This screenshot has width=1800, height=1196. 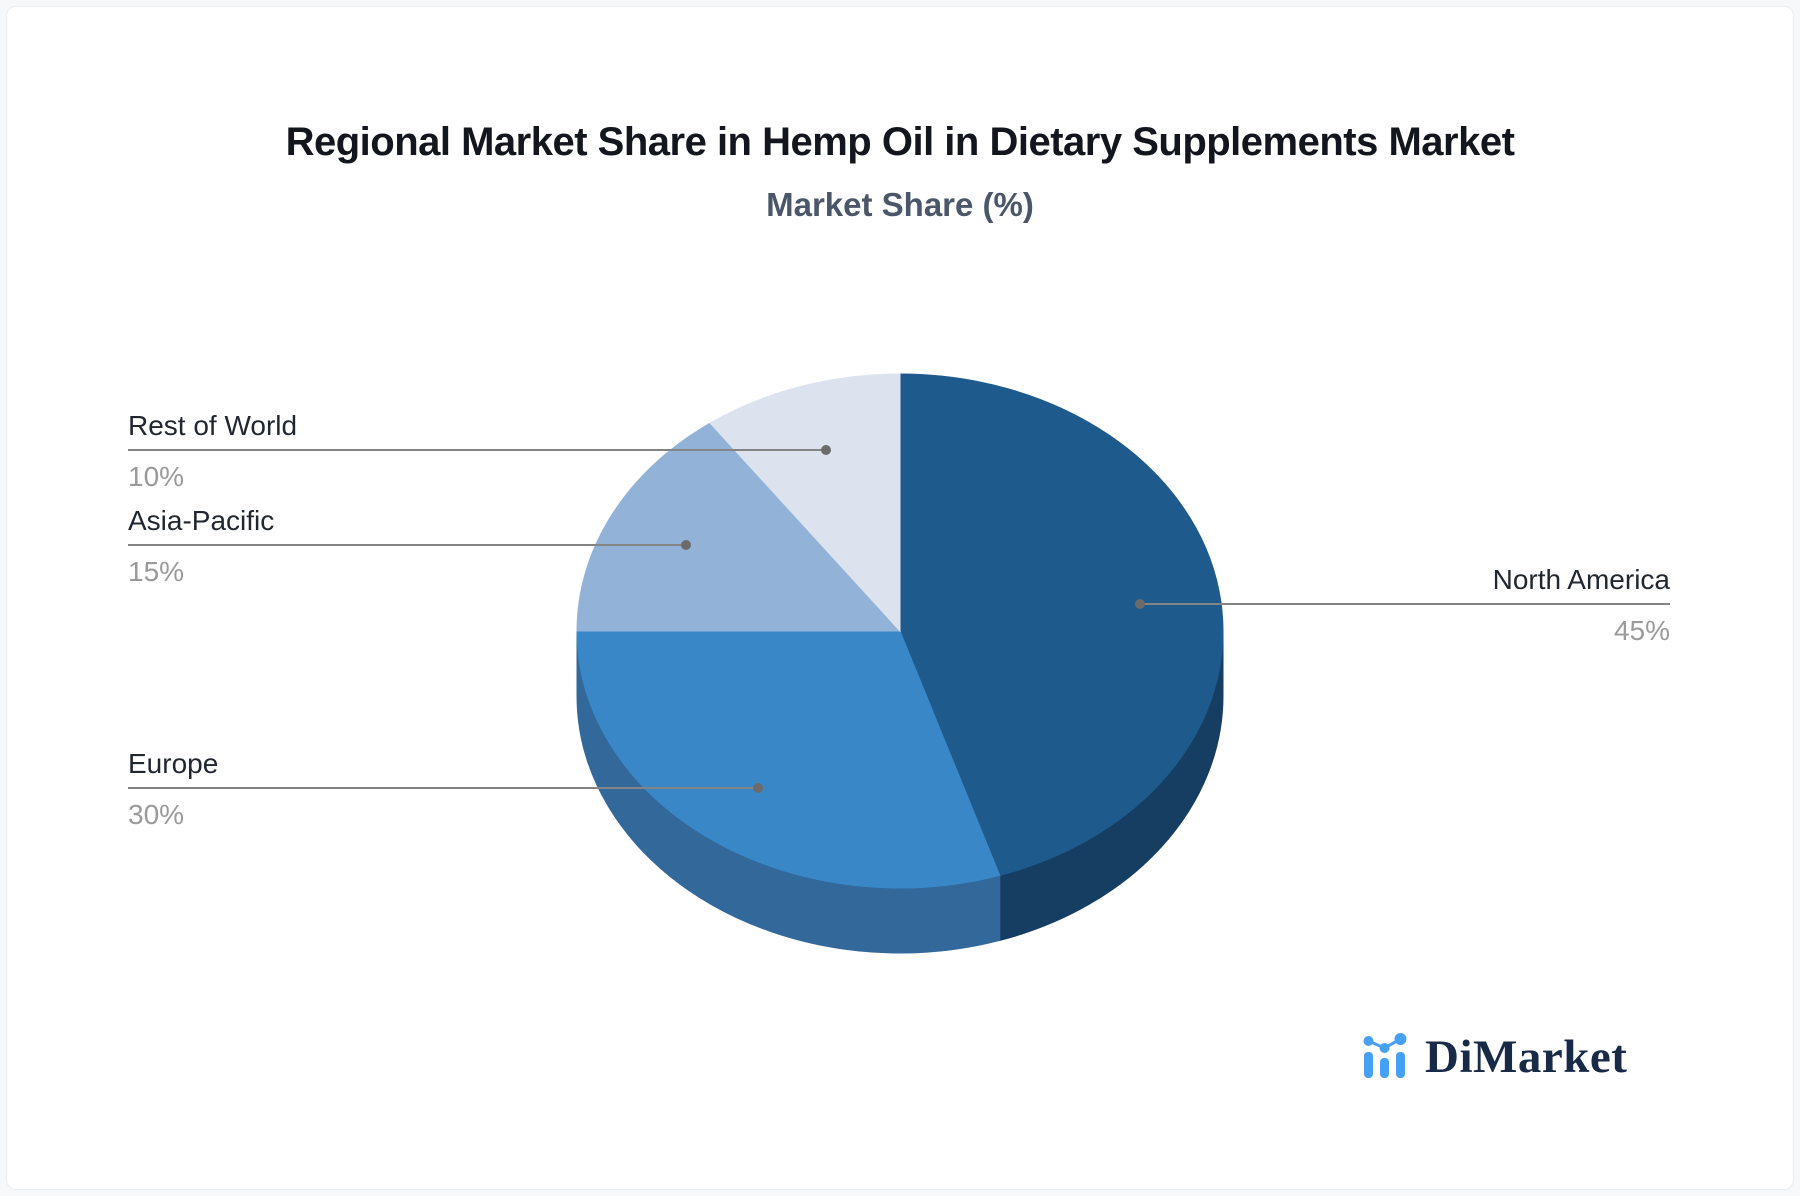 I want to click on dimarket-logo: DiMarket, so click(x=1493, y=1057).